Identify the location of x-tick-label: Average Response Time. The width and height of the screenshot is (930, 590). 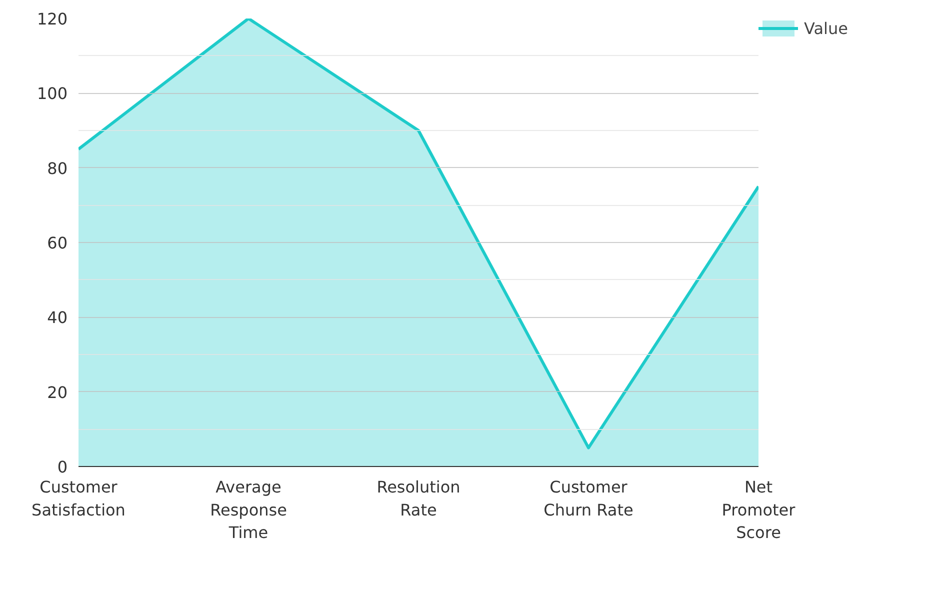
(248, 510).